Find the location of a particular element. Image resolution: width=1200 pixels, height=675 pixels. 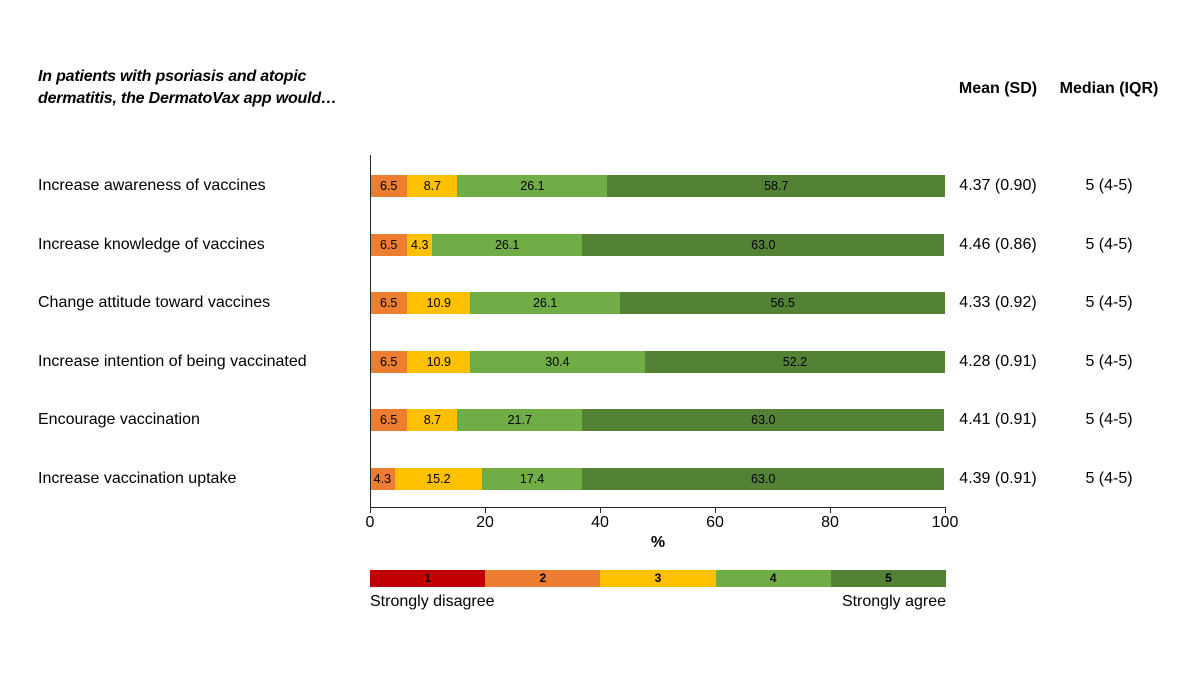

segment-value-label: 30.4 is located at coordinates (557, 362).